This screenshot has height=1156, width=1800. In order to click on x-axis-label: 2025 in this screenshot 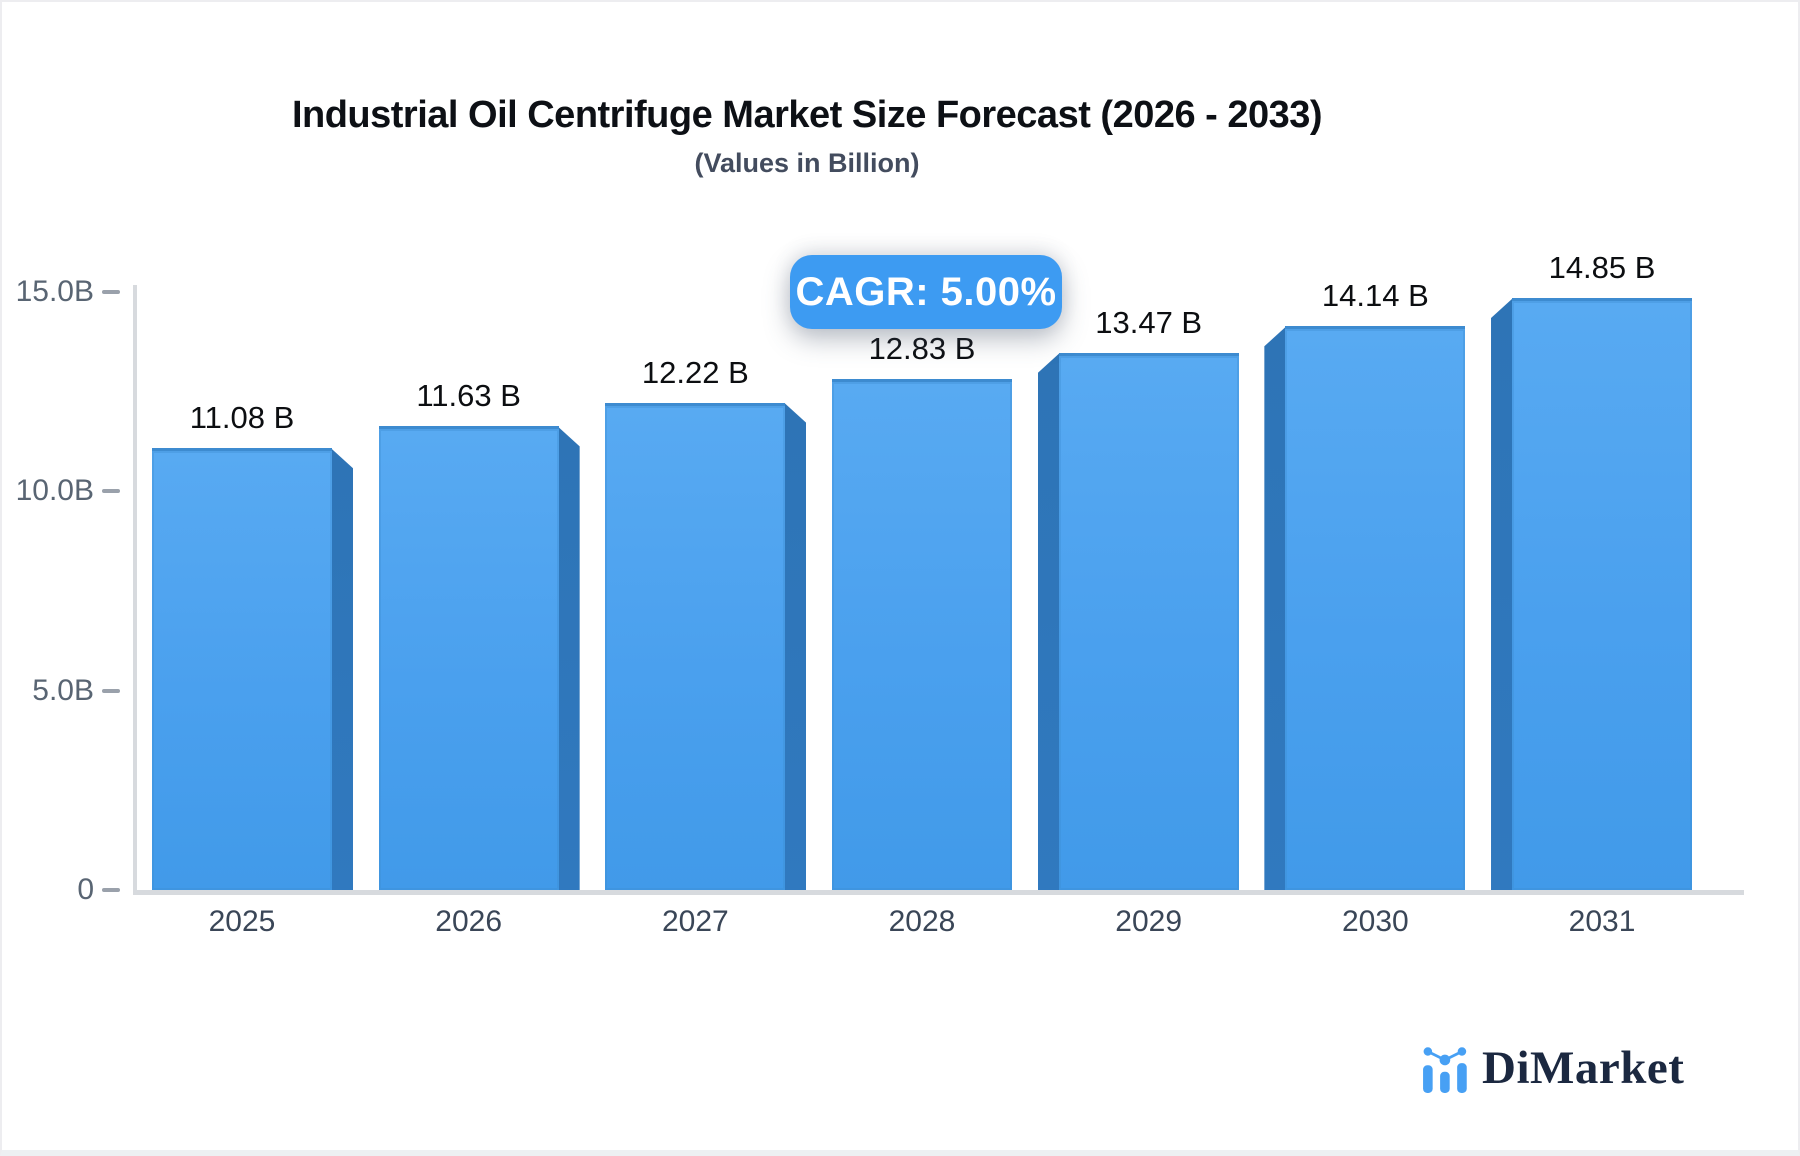, I will do `click(242, 921)`.